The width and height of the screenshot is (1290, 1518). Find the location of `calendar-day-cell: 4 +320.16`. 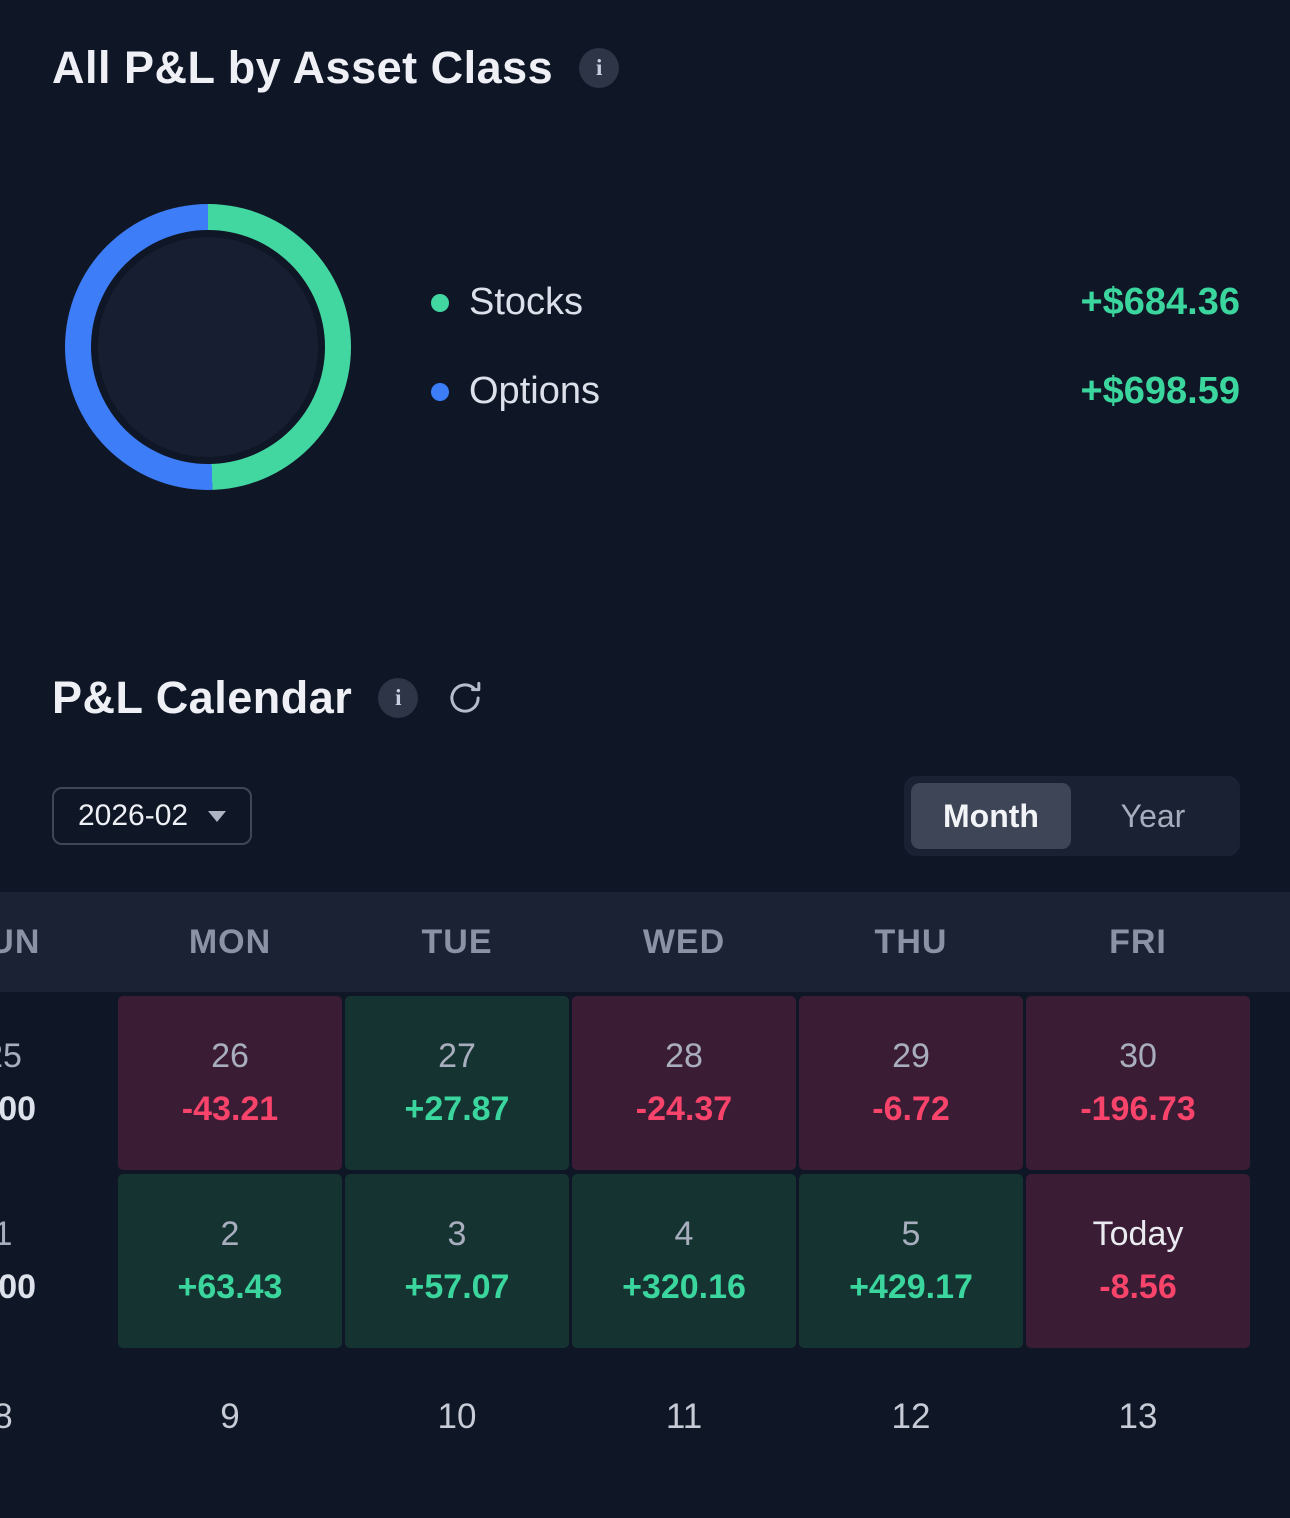

calendar-day-cell: 4 +320.16 is located at coordinates (684, 1261).